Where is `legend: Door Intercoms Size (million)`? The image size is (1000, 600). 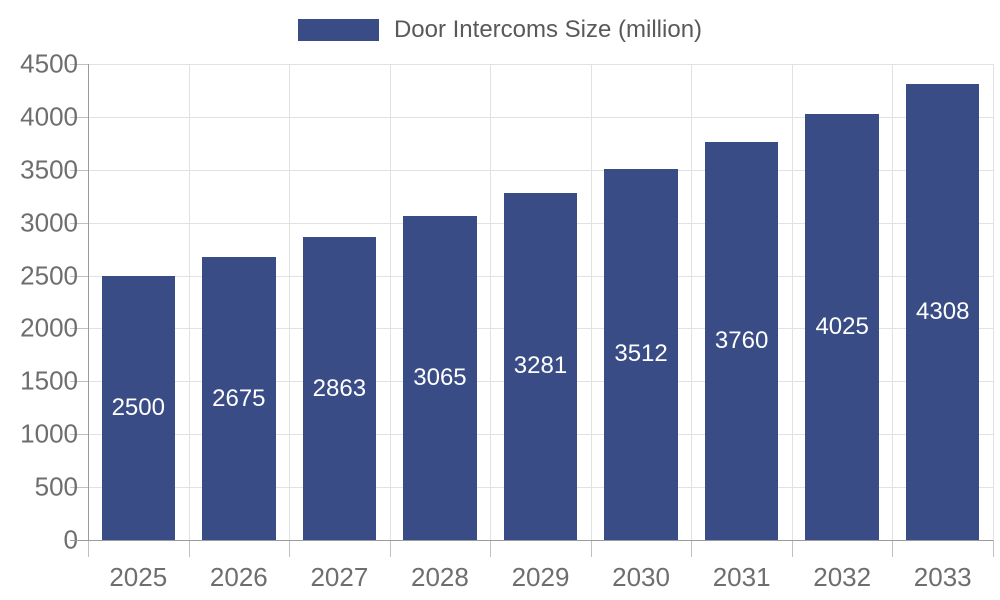 legend: Door Intercoms Size (million) is located at coordinates (500, 30).